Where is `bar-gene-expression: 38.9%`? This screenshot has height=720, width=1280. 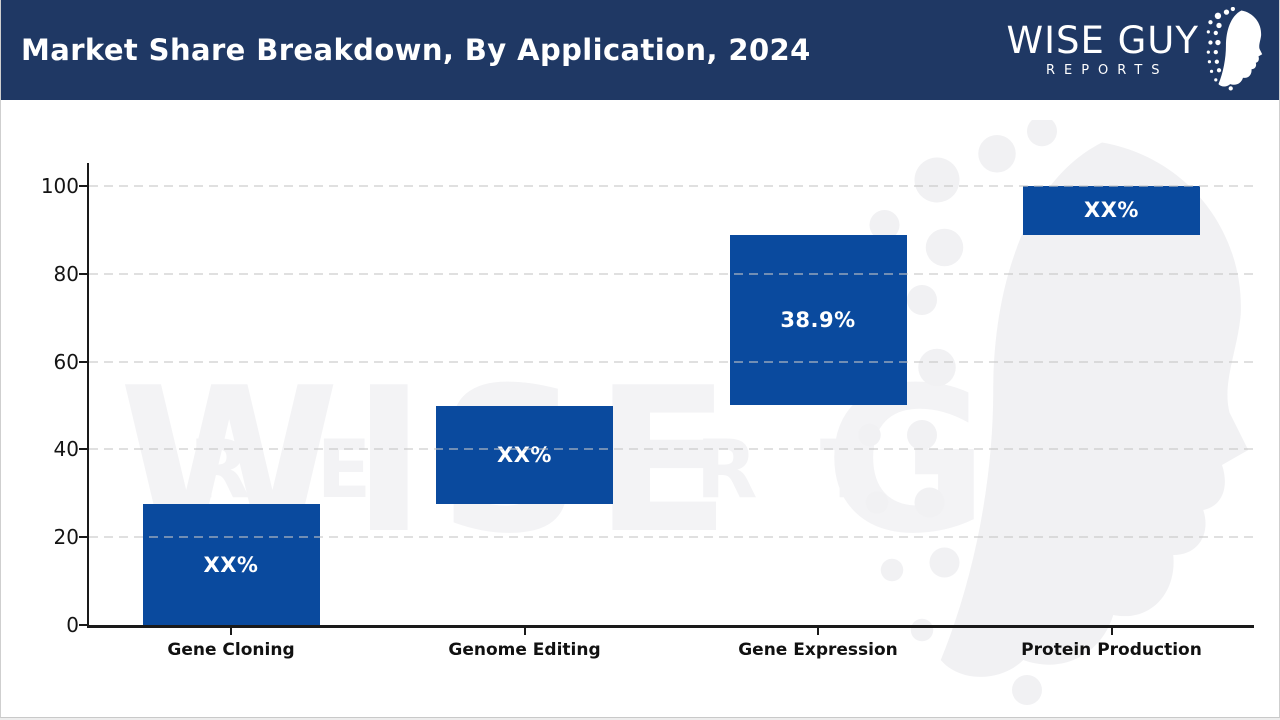 bar-gene-expression: 38.9% is located at coordinates (818, 320).